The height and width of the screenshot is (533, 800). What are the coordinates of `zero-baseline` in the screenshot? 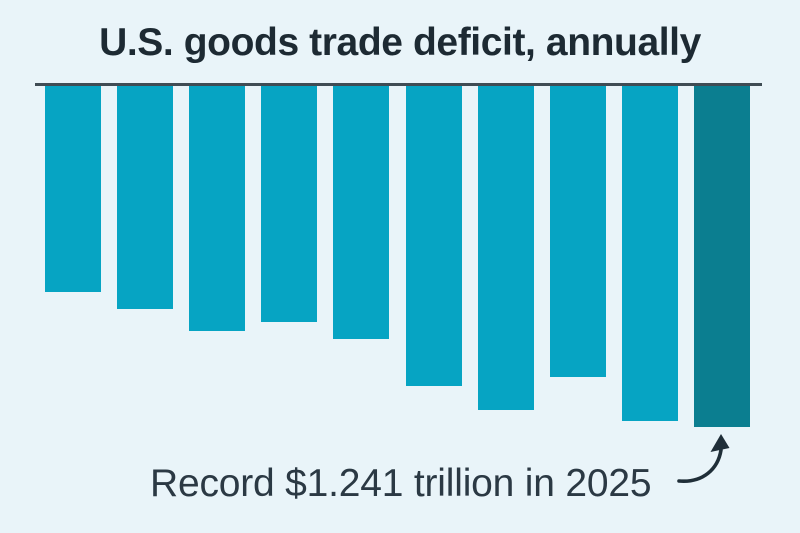 It's located at (398, 84).